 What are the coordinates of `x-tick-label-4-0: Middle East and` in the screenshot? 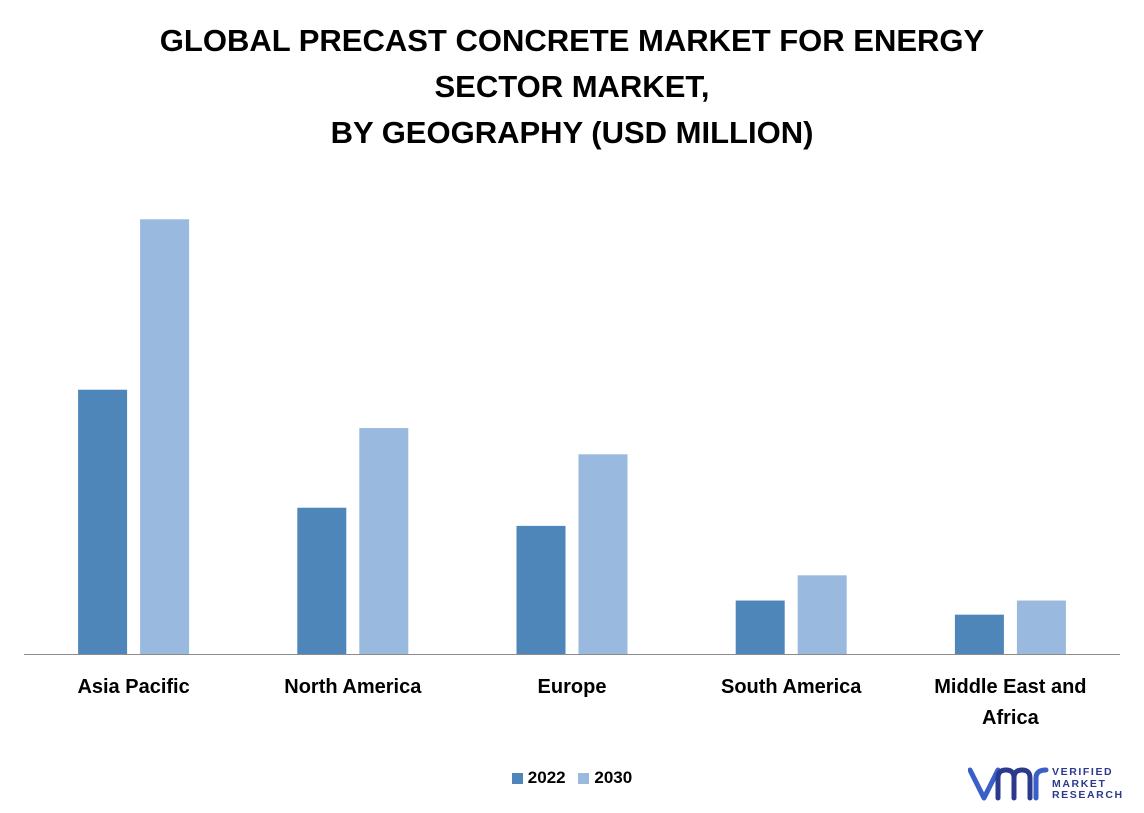 It's located at (1010, 687).